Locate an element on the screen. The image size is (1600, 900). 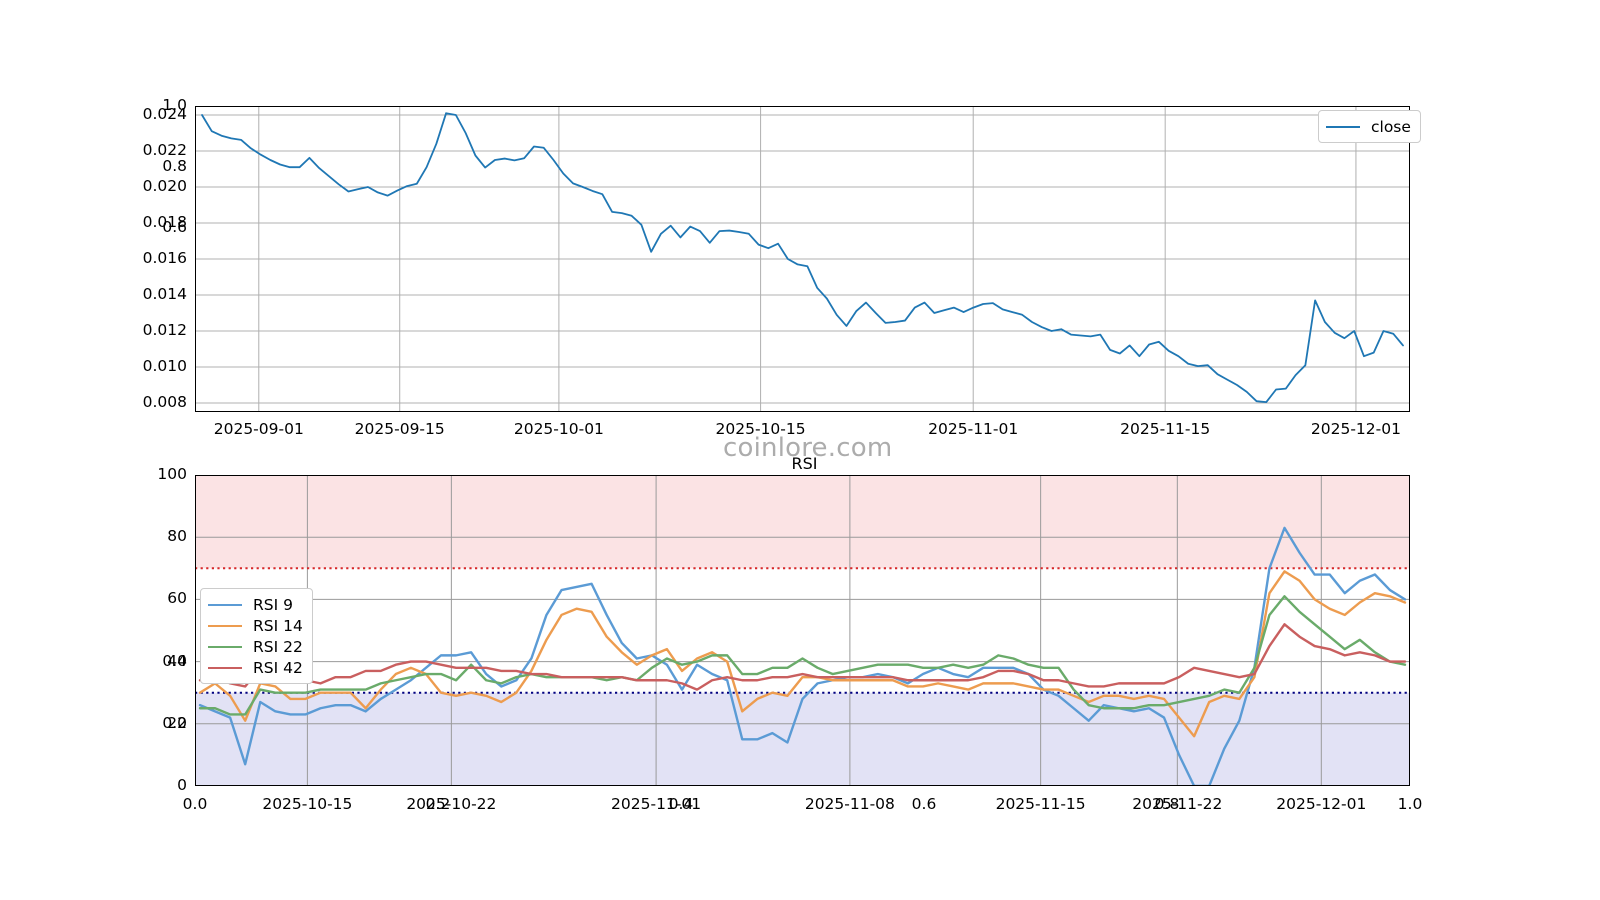
legend-label: RSI 42 is located at coordinates (278, 667).